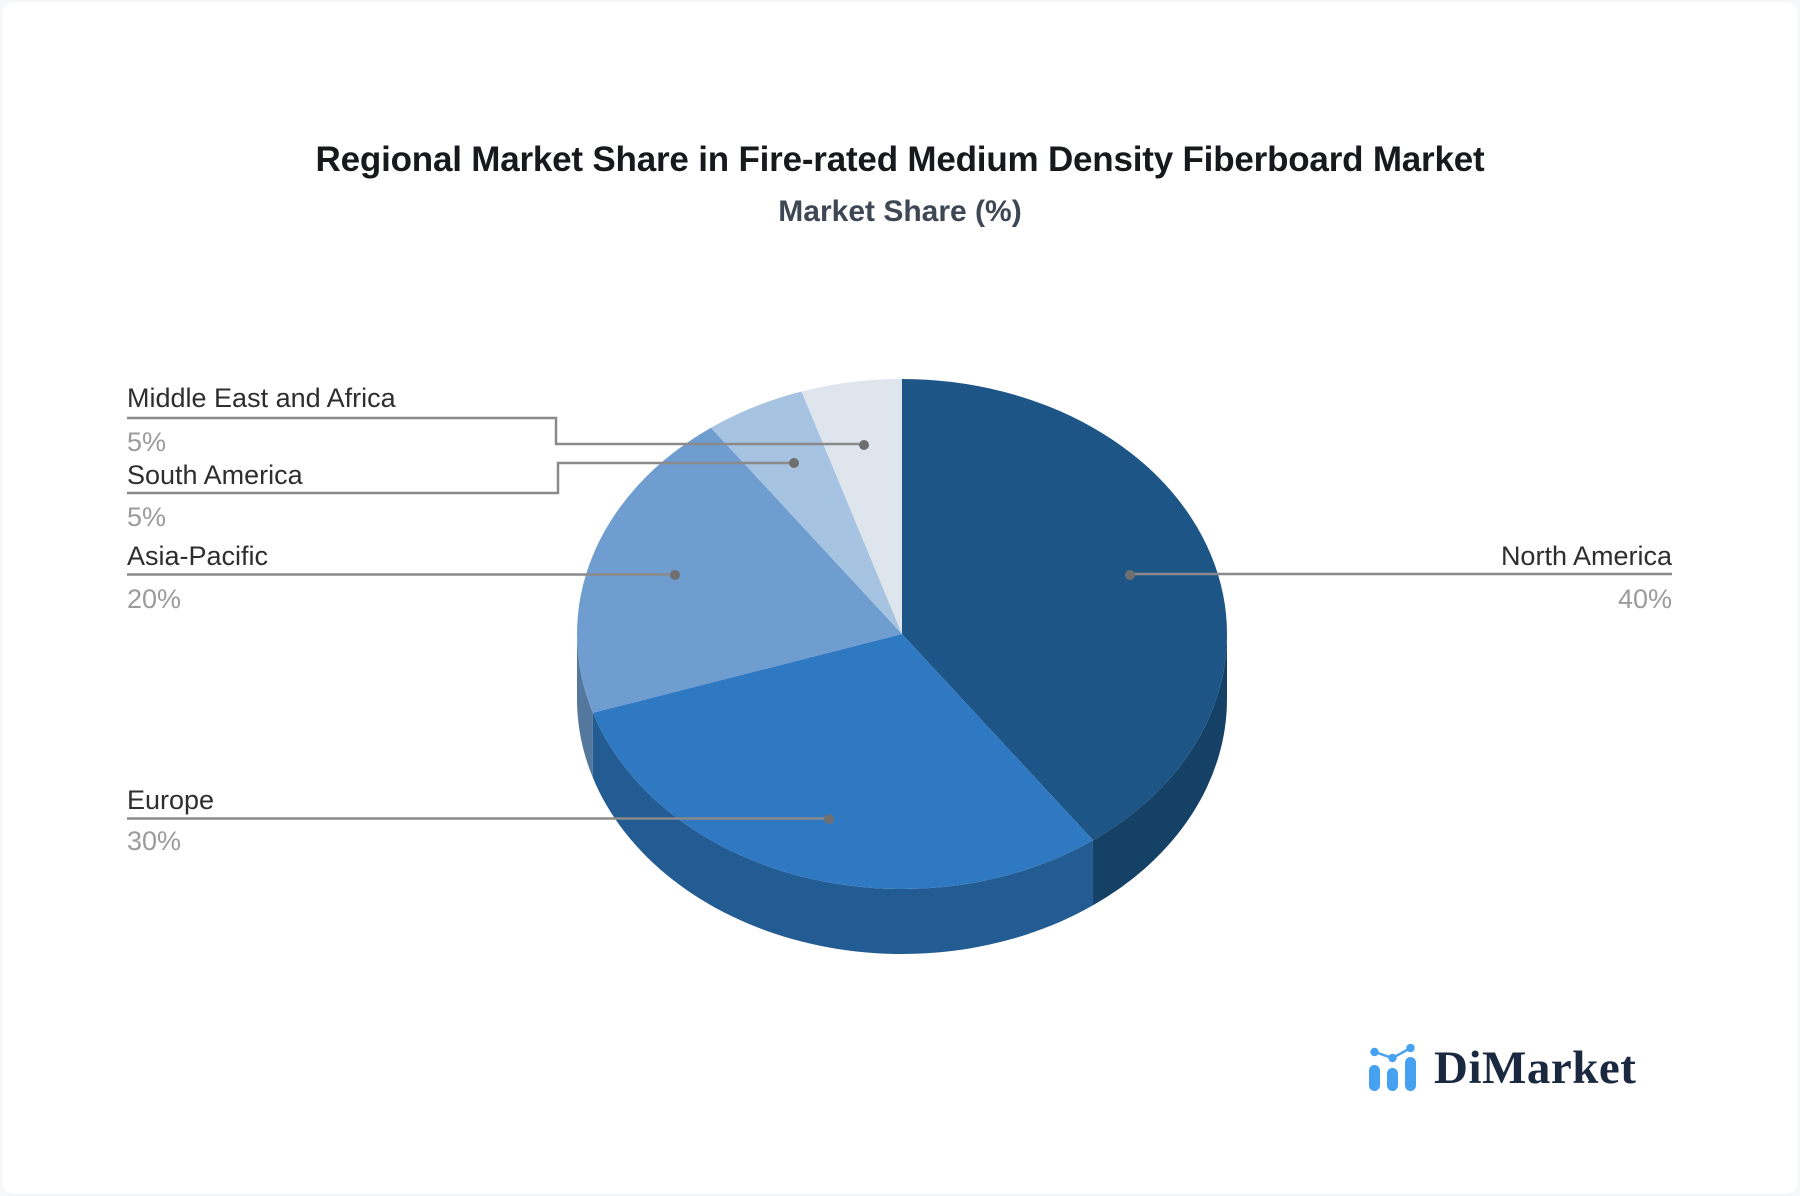 This screenshot has height=1196, width=1800. I want to click on slice-value-europe: 30%, so click(154, 841).